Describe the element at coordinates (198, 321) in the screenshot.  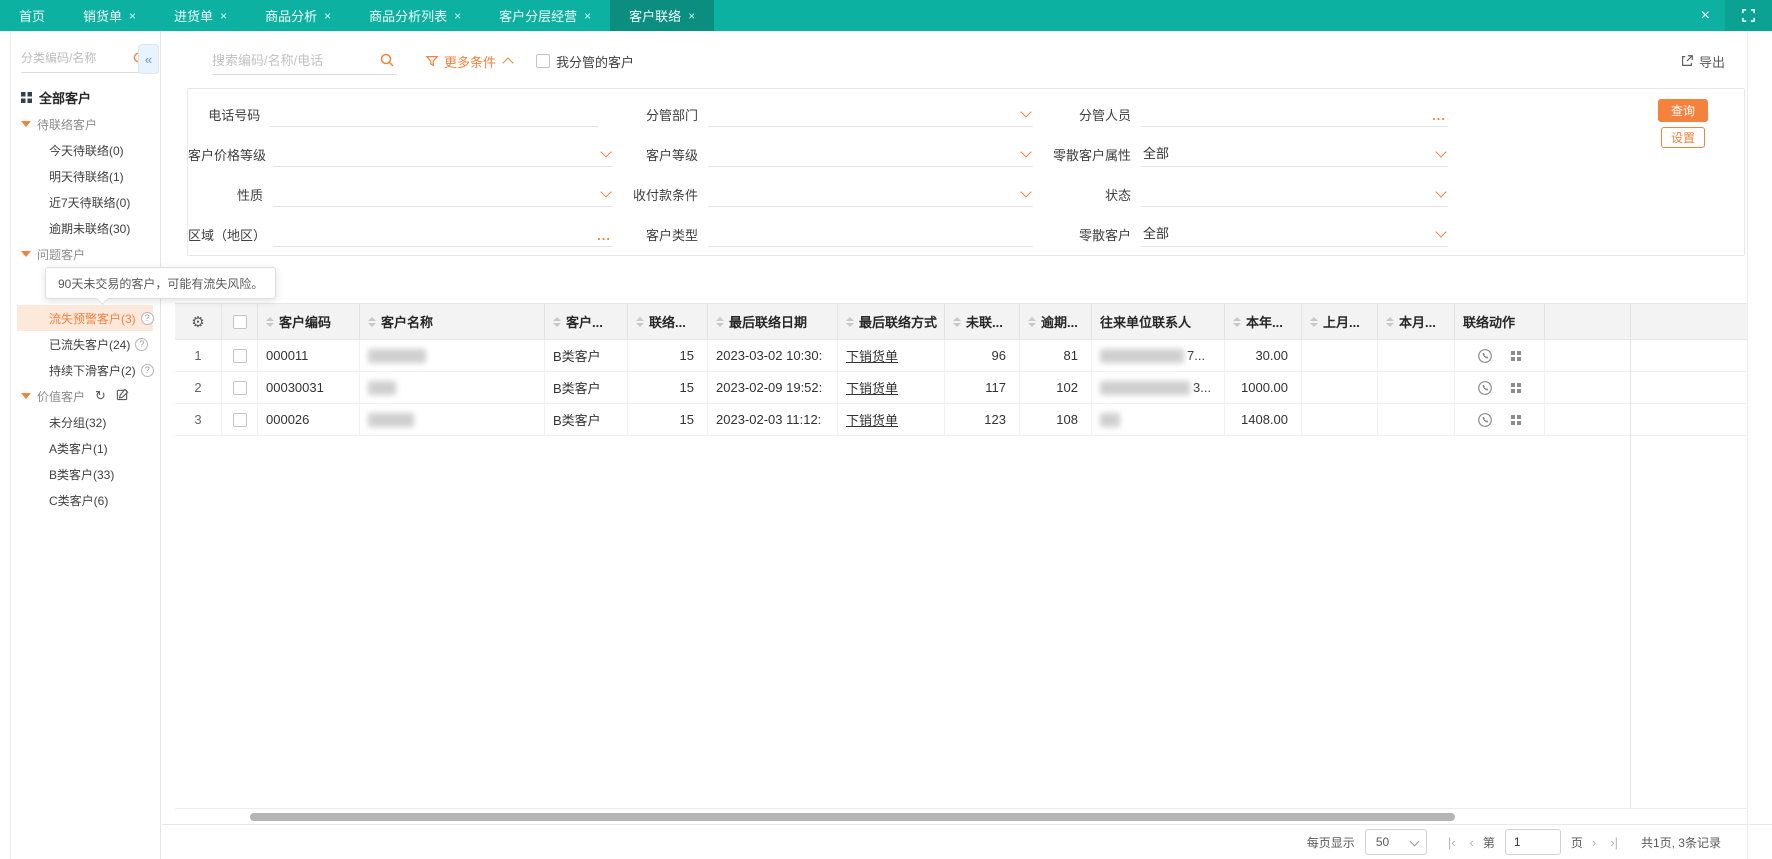
I see `col-settings: ⚙` at that location.